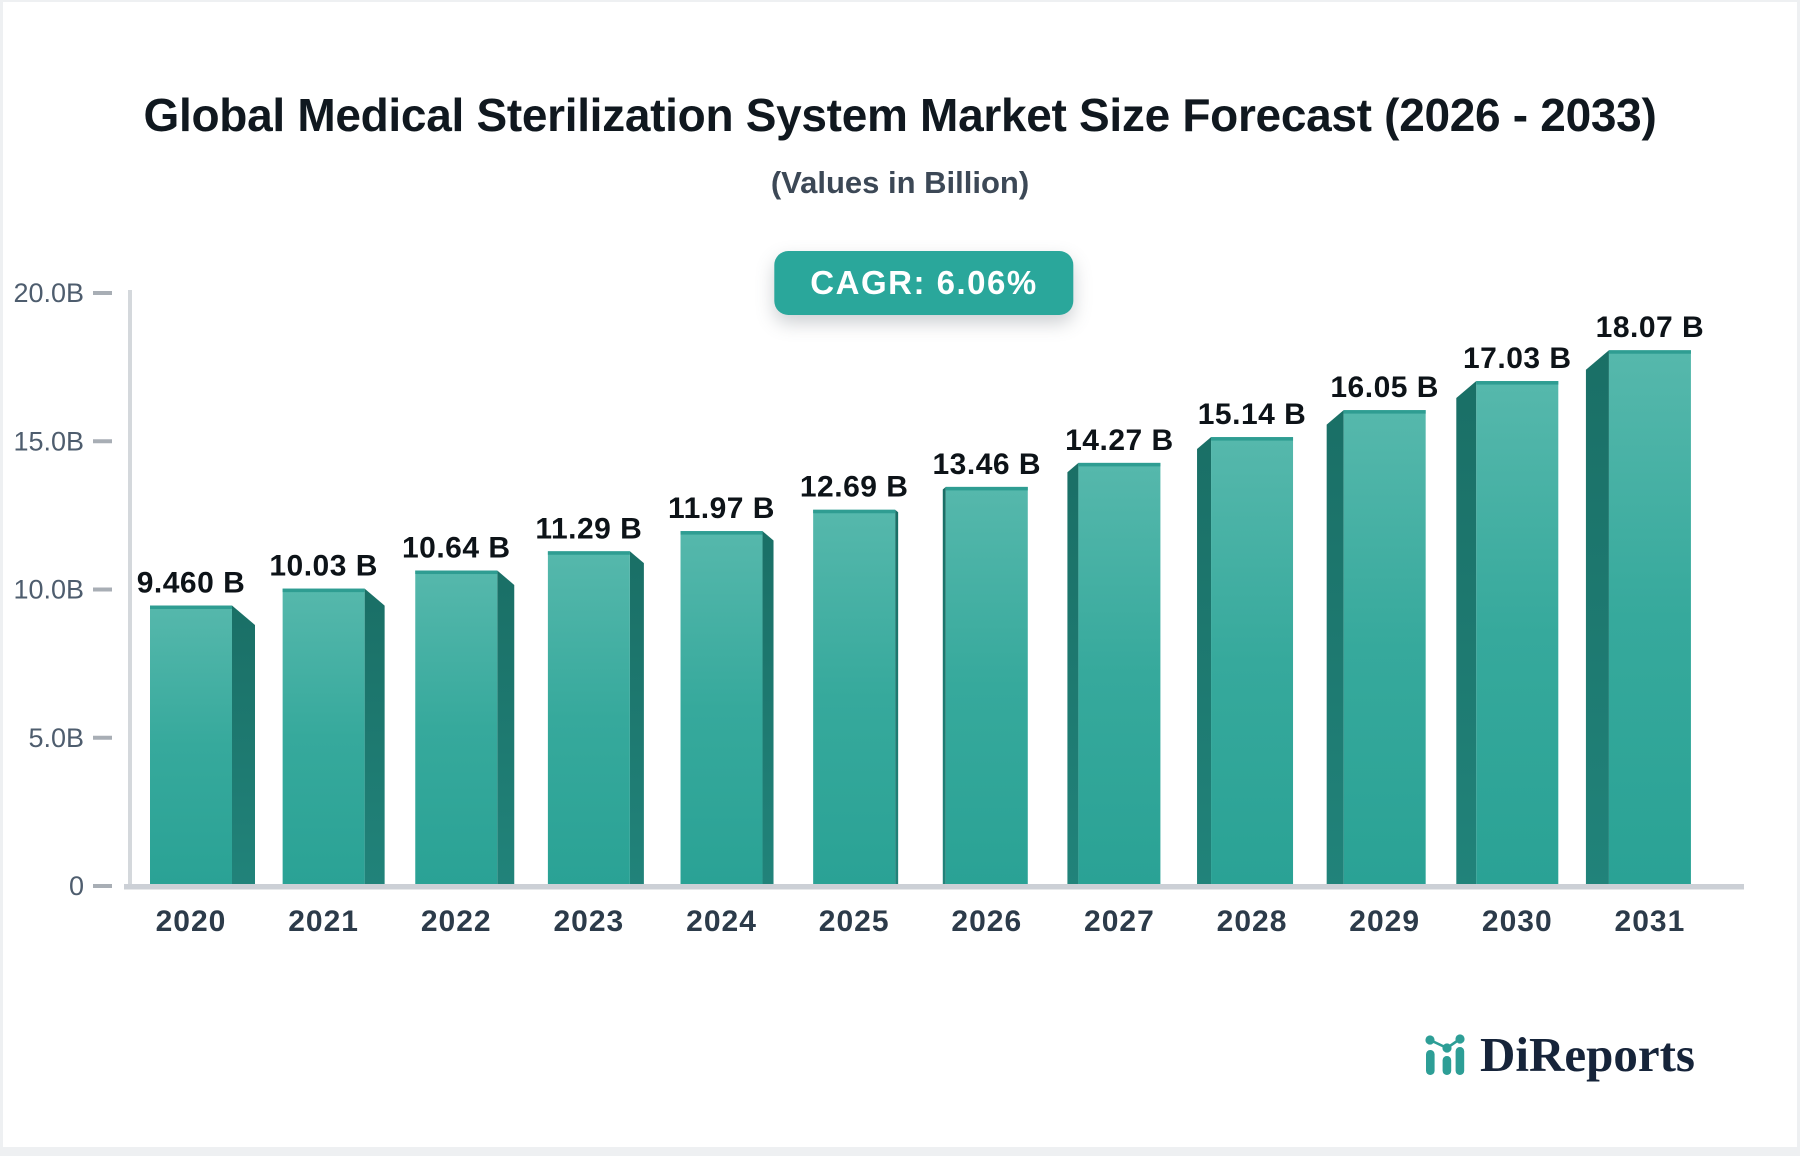 Image resolution: width=1800 pixels, height=1156 pixels. I want to click on x-category-label: 2030, so click(1517, 921).